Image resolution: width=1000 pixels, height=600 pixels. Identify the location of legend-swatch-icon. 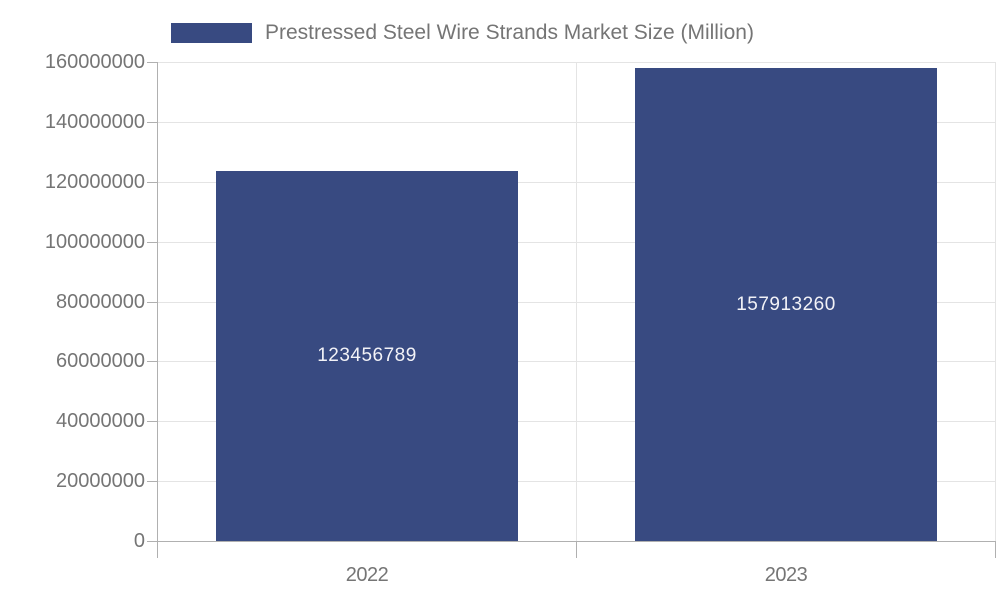
(211, 33).